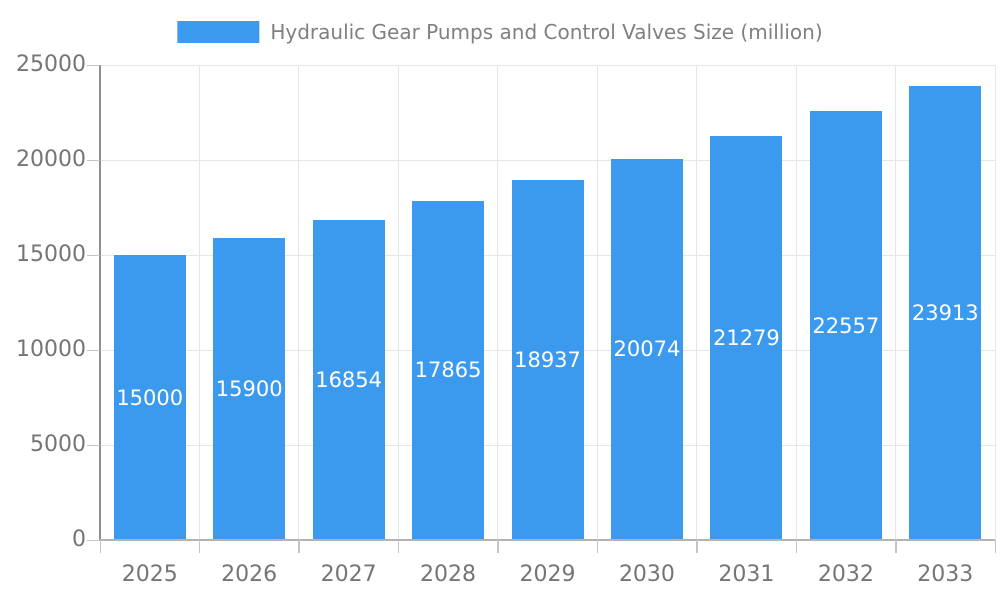 Image resolution: width=1000 pixels, height=600 pixels. I want to click on x-tick-label: 2028, so click(448, 574).